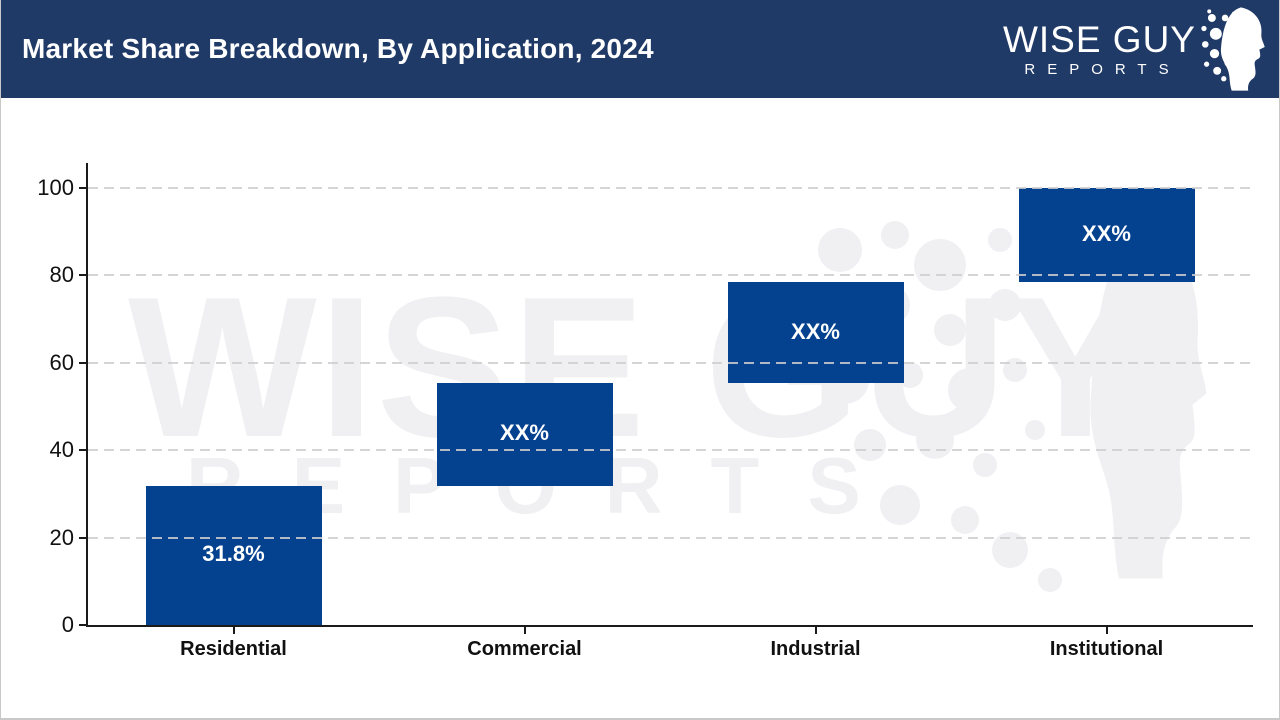 The height and width of the screenshot is (720, 1280). What do you see at coordinates (87, 394) in the screenshot?
I see `y-axis-spine` at bounding box center [87, 394].